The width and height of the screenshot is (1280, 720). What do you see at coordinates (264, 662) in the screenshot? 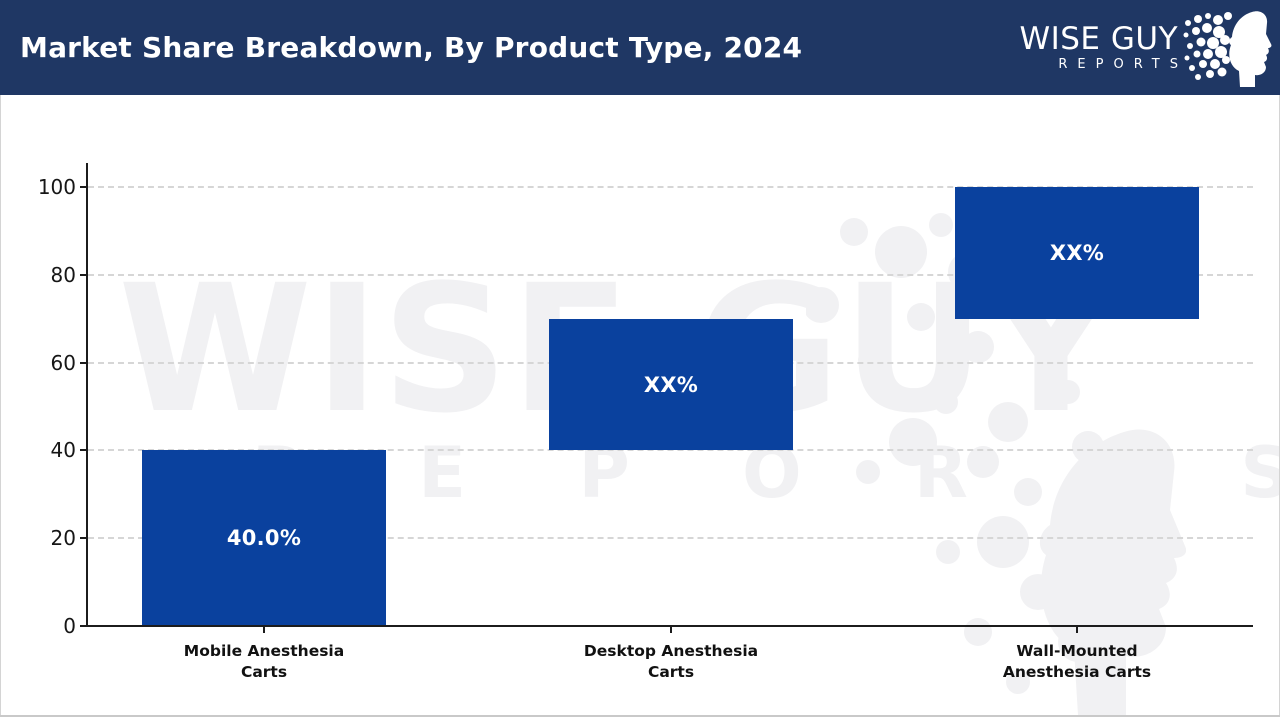
I see `x-category-label-0: Mobile Anesthesia Carts` at bounding box center [264, 662].